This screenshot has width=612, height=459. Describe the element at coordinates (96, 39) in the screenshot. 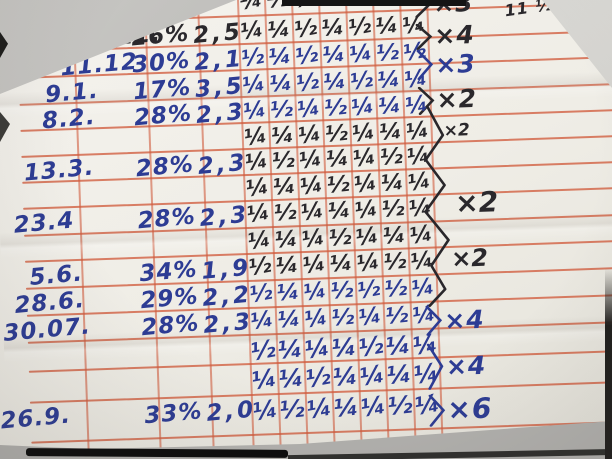

I see `struck-date: 18` at that location.